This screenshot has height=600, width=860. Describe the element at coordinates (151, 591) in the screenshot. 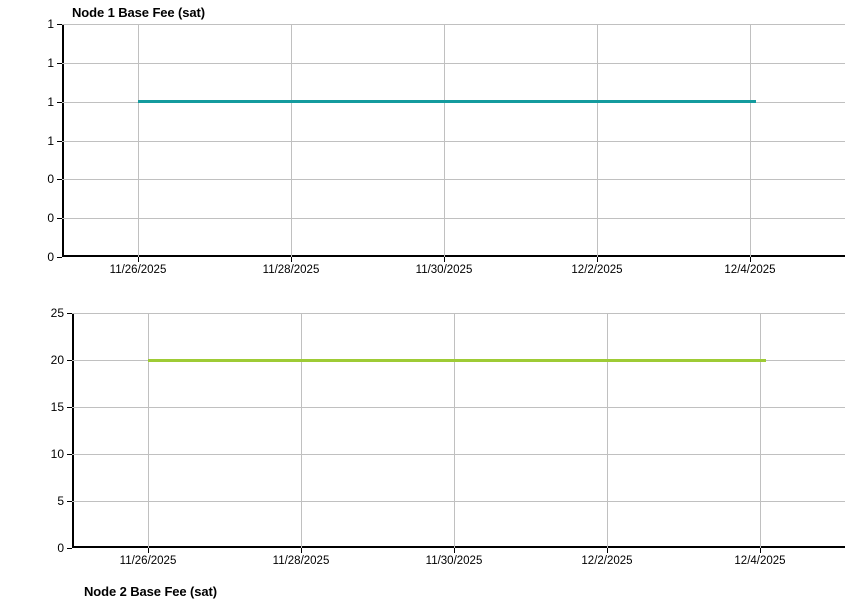

I see `chart-title: Node 2 Base Fee (sat)` at that location.